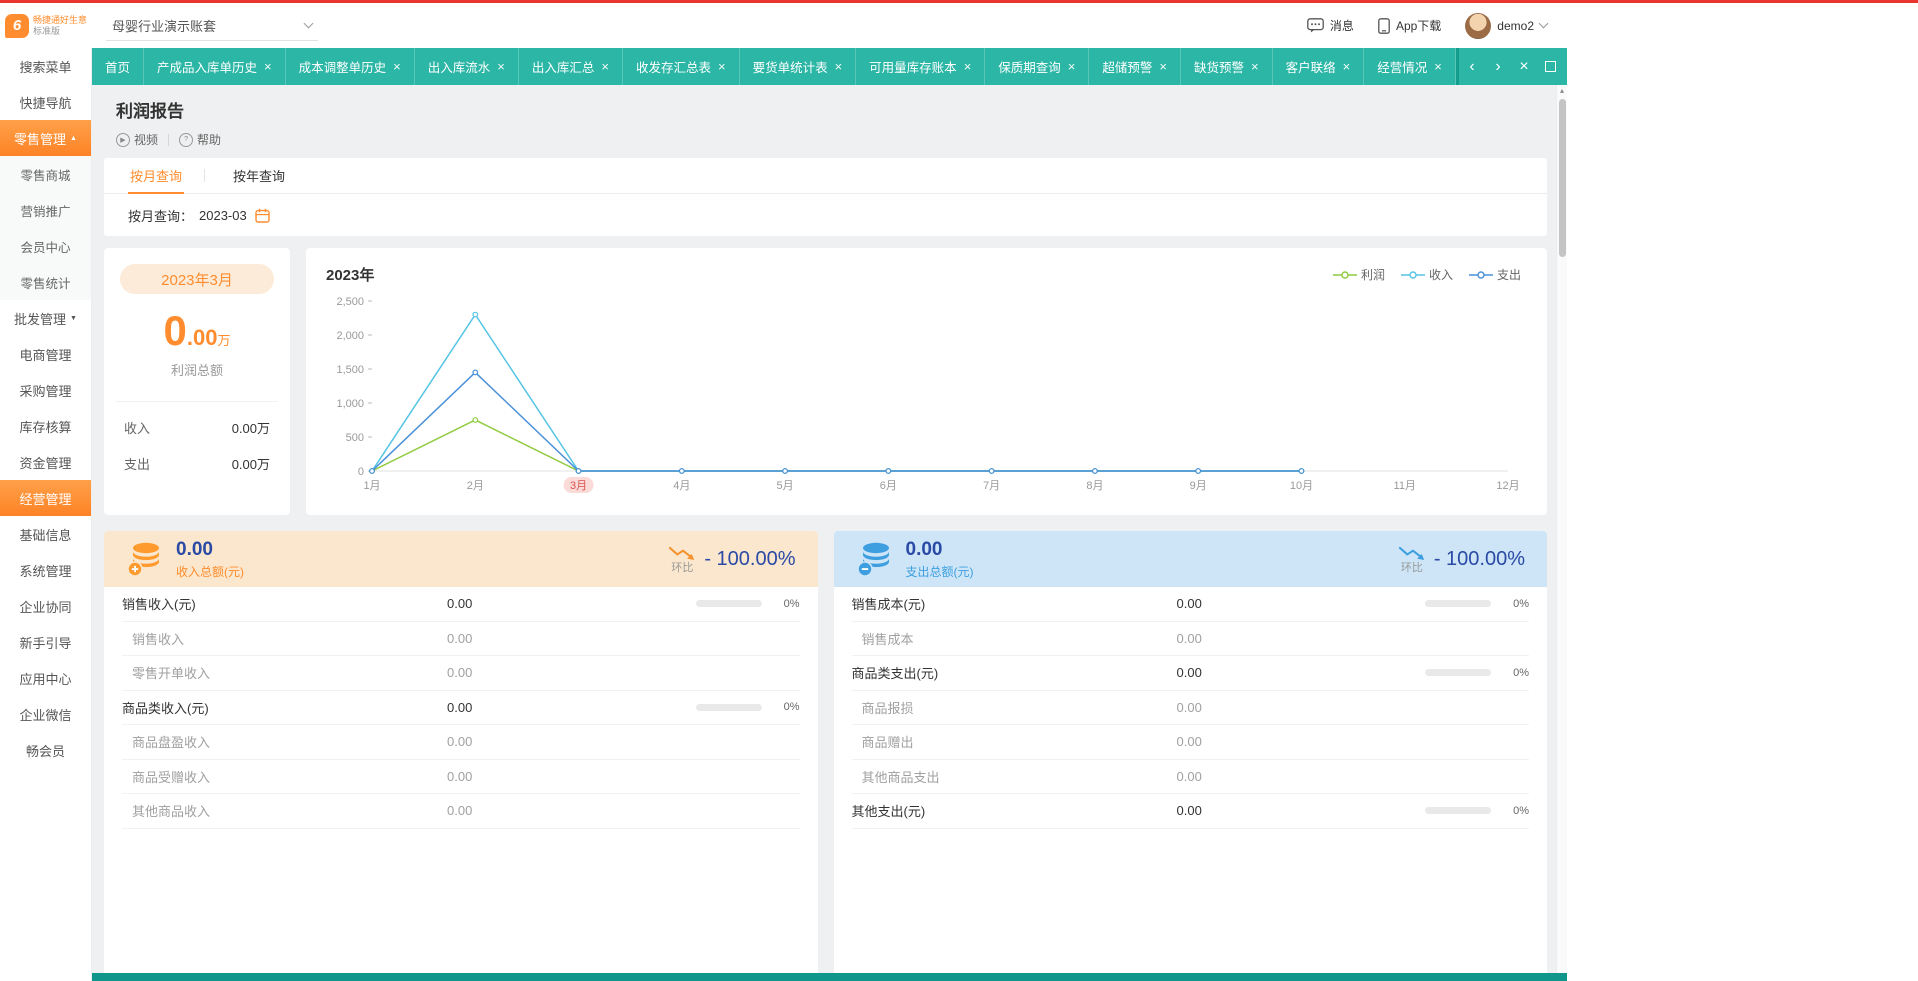  What do you see at coordinates (829, 977) in the screenshot?
I see `horizontal-scrollbar` at bounding box center [829, 977].